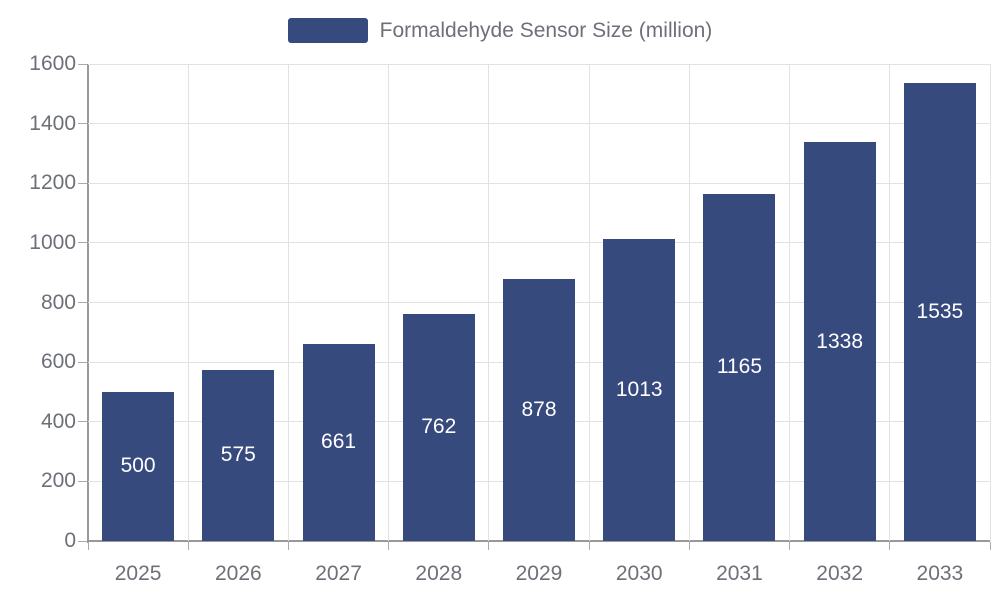 This screenshot has height=600, width=1000. I want to click on x-axis-line, so click(538, 541).